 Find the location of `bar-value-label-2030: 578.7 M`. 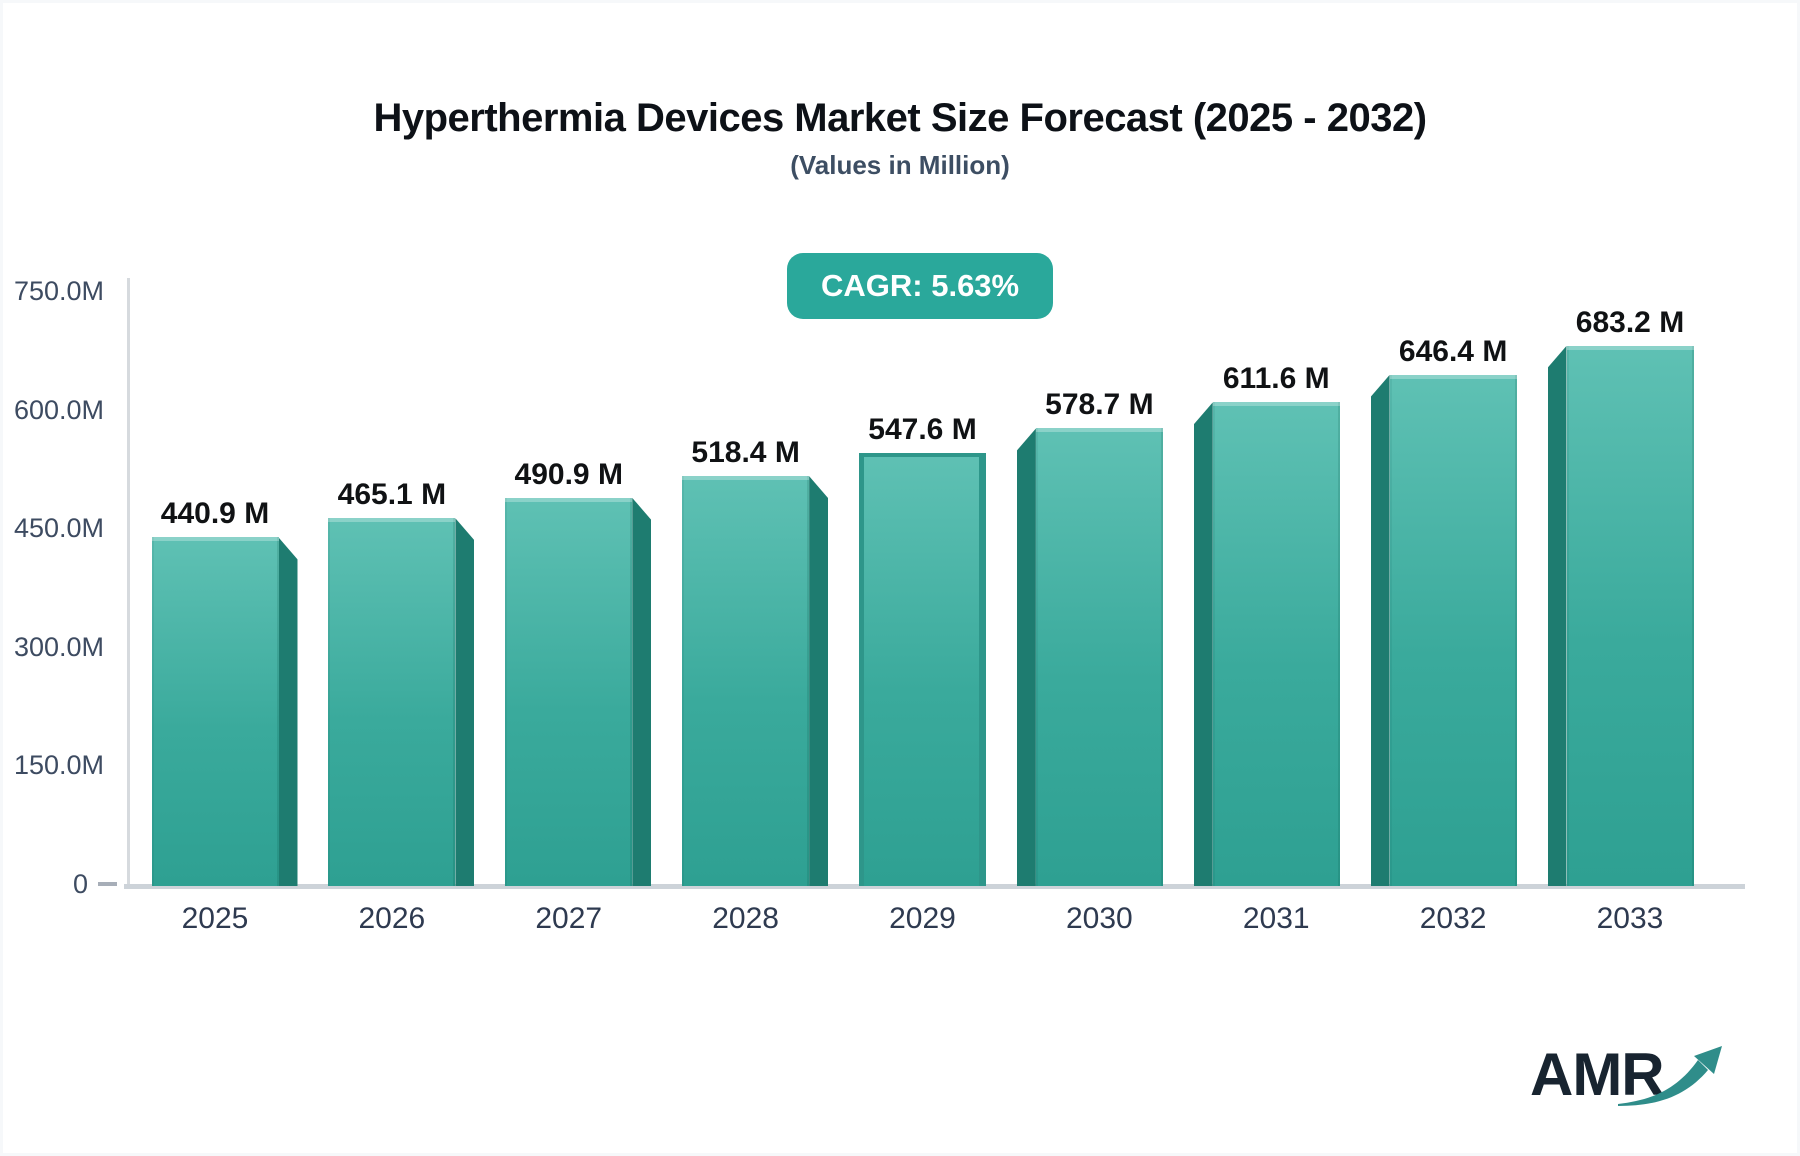

bar-value-label-2030: 578.7 M is located at coordinates (1099, 405).